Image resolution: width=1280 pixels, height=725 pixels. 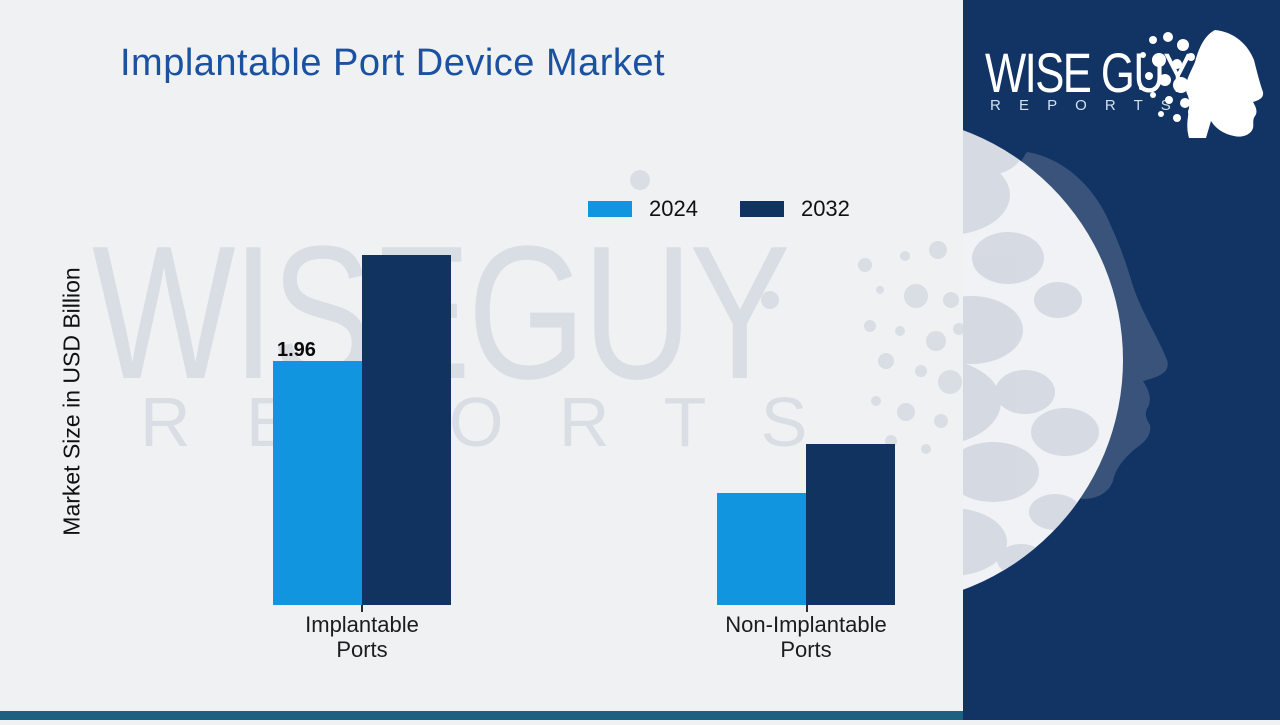 I want to click on bar-2032-implantable-ports, so click(x=406, y=430).